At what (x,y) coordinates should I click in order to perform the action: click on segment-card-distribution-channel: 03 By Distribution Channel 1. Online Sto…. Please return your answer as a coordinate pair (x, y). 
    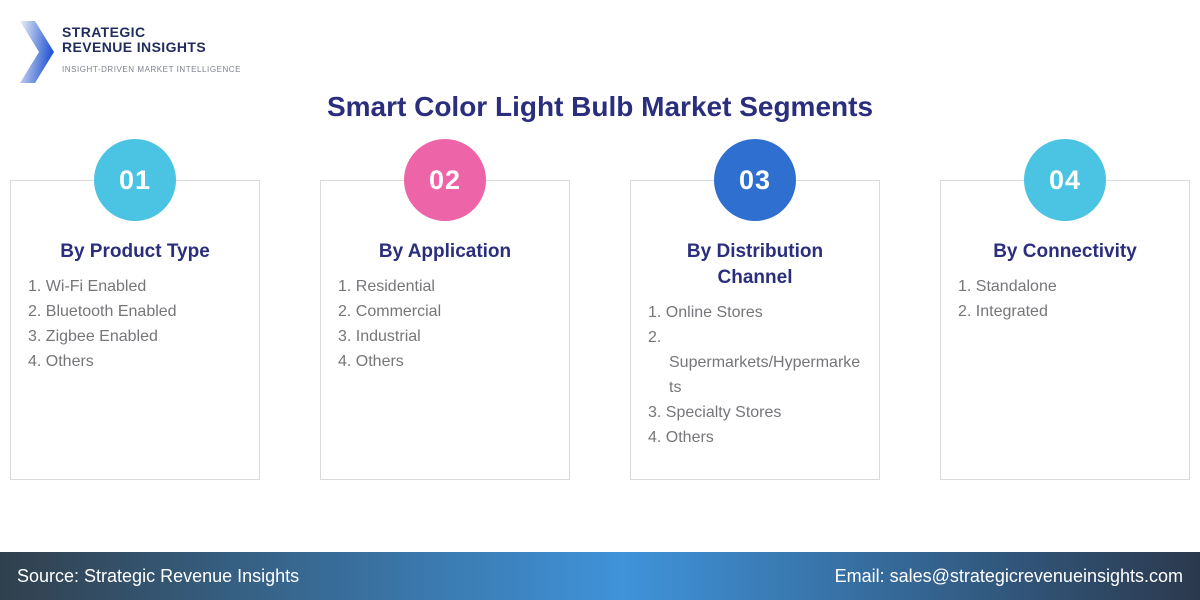
    Looking at the image, I should click on (755, 309).